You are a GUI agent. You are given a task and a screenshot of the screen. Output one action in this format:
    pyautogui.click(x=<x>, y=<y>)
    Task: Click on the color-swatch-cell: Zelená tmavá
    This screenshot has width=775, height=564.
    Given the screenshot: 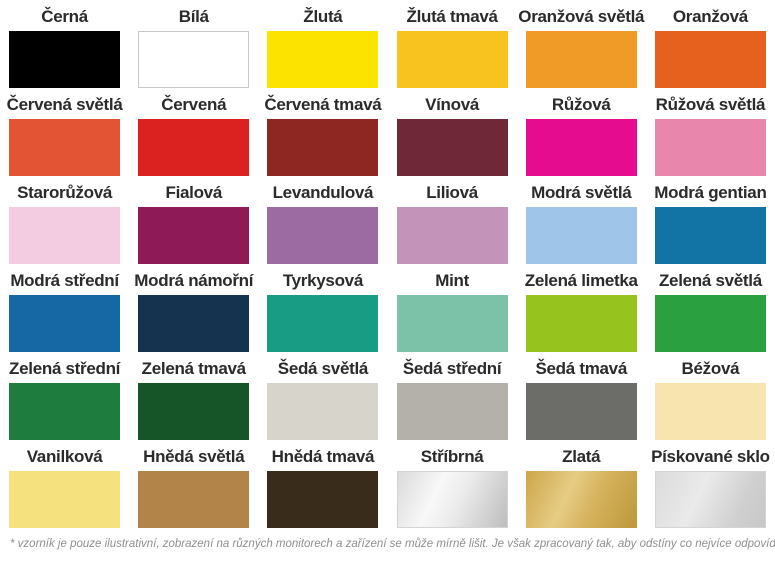 What is the action you would take?
    pyautogui.click(x=193, y=399)
    